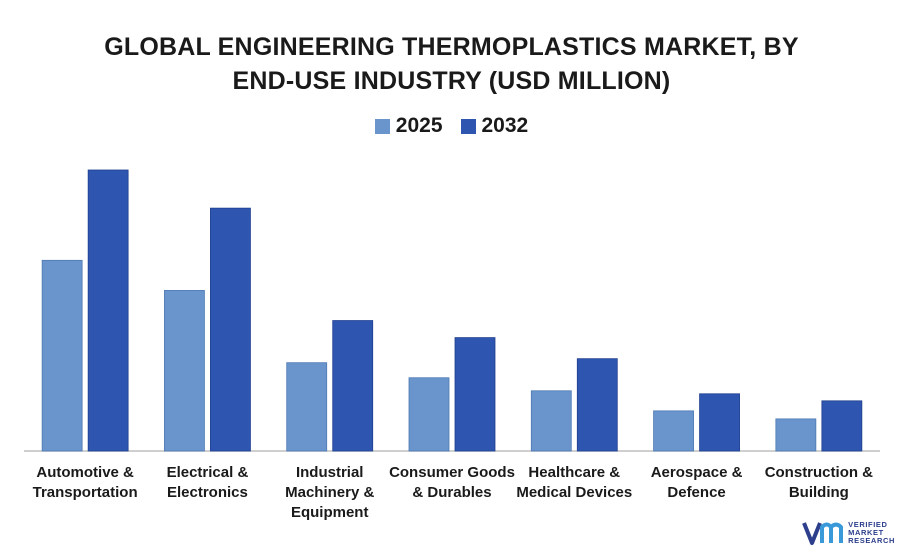 This screenshot has width=903, height=553. I want to click on x-tick-label-3: Consumer Goods & Durables, so click(452, 482).